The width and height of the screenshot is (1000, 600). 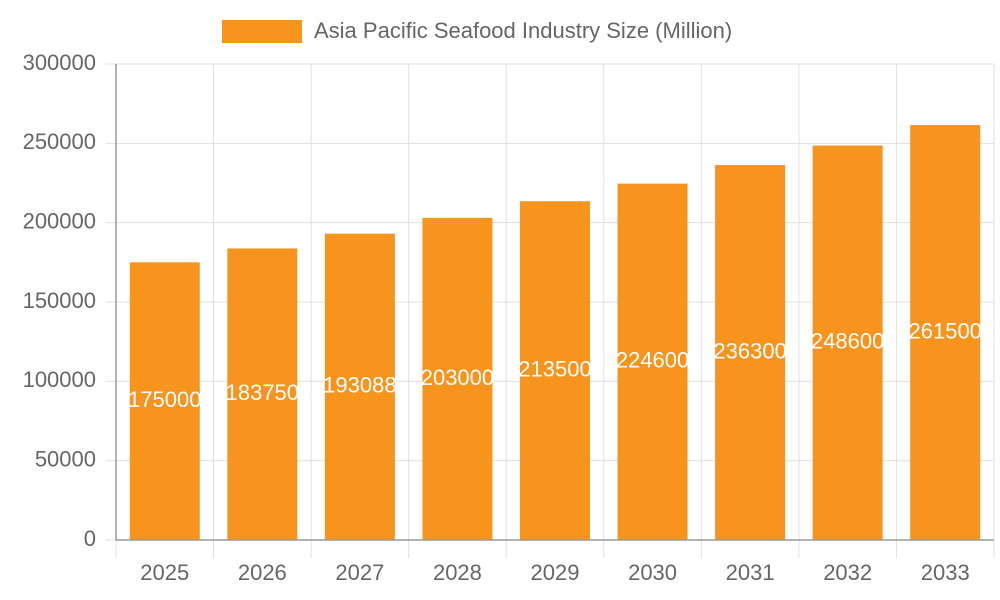 I want to click on data-label: 224600, so click(x=652, y=360).